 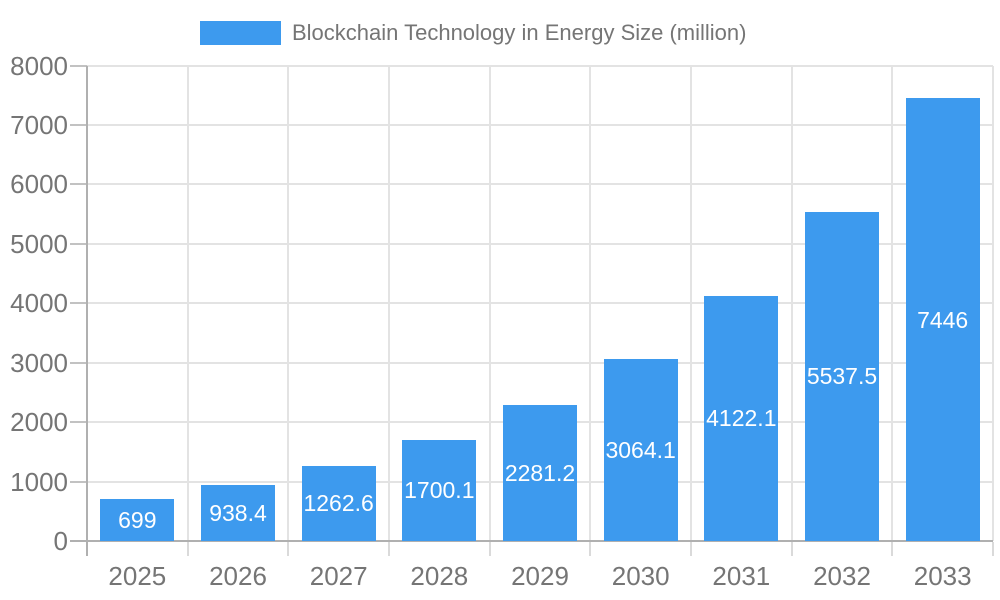 What do you see at coordinates (942, 576) in the screenshot?
I see `x-axis-tick-label: 2033` at bounding box center [942, 576].